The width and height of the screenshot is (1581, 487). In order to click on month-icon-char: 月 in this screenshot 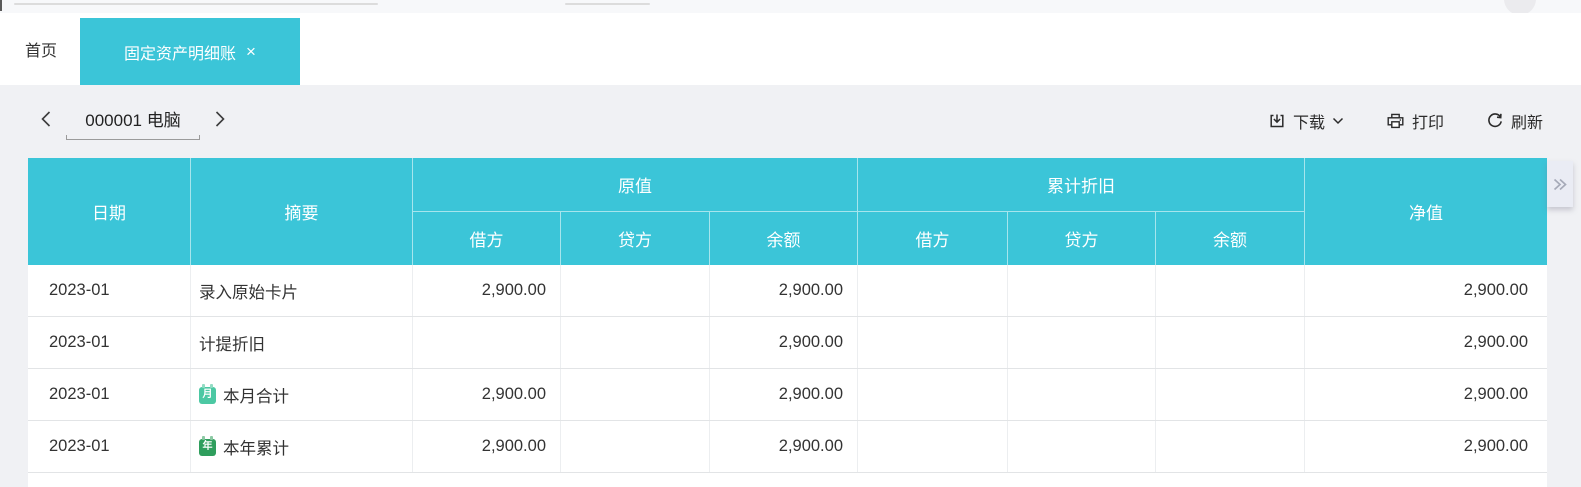, I will do `click(207, 394)`.